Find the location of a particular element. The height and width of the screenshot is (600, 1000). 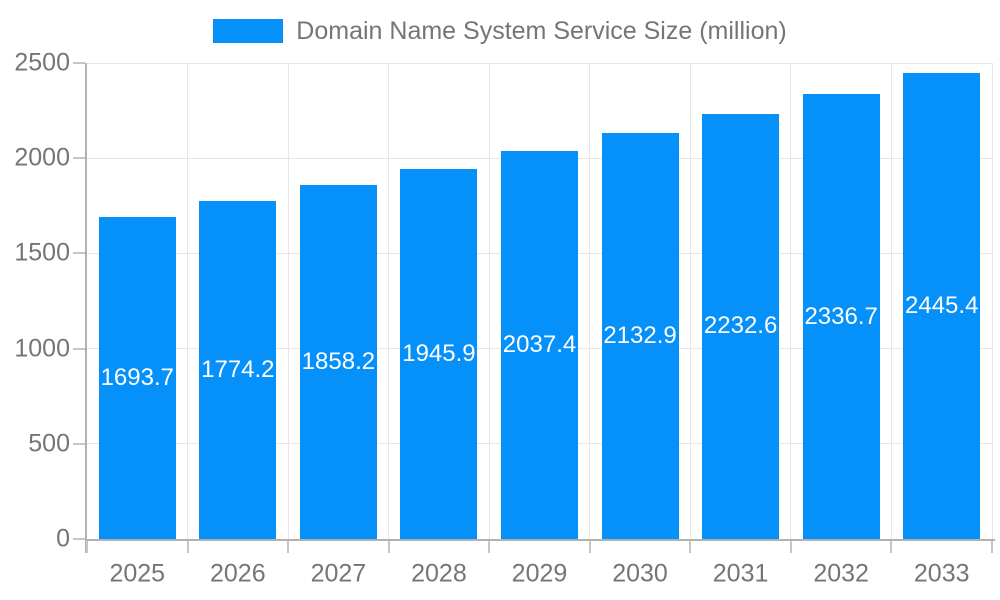

x-tick-label: 2029 is located at coordinates (539, 573).